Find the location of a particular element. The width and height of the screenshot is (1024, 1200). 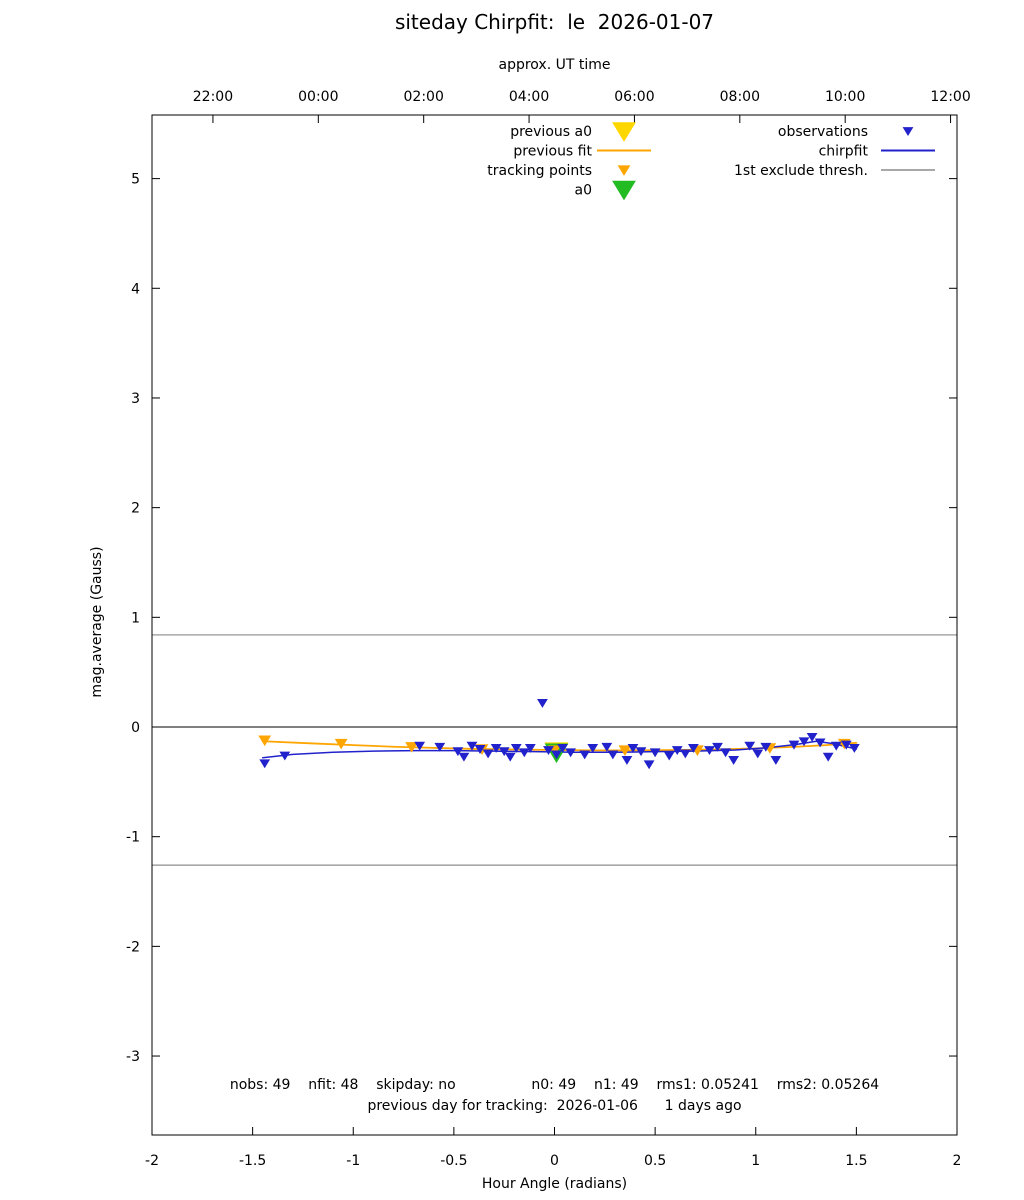

svg-text: a0 is located at coordinates (584, 191).